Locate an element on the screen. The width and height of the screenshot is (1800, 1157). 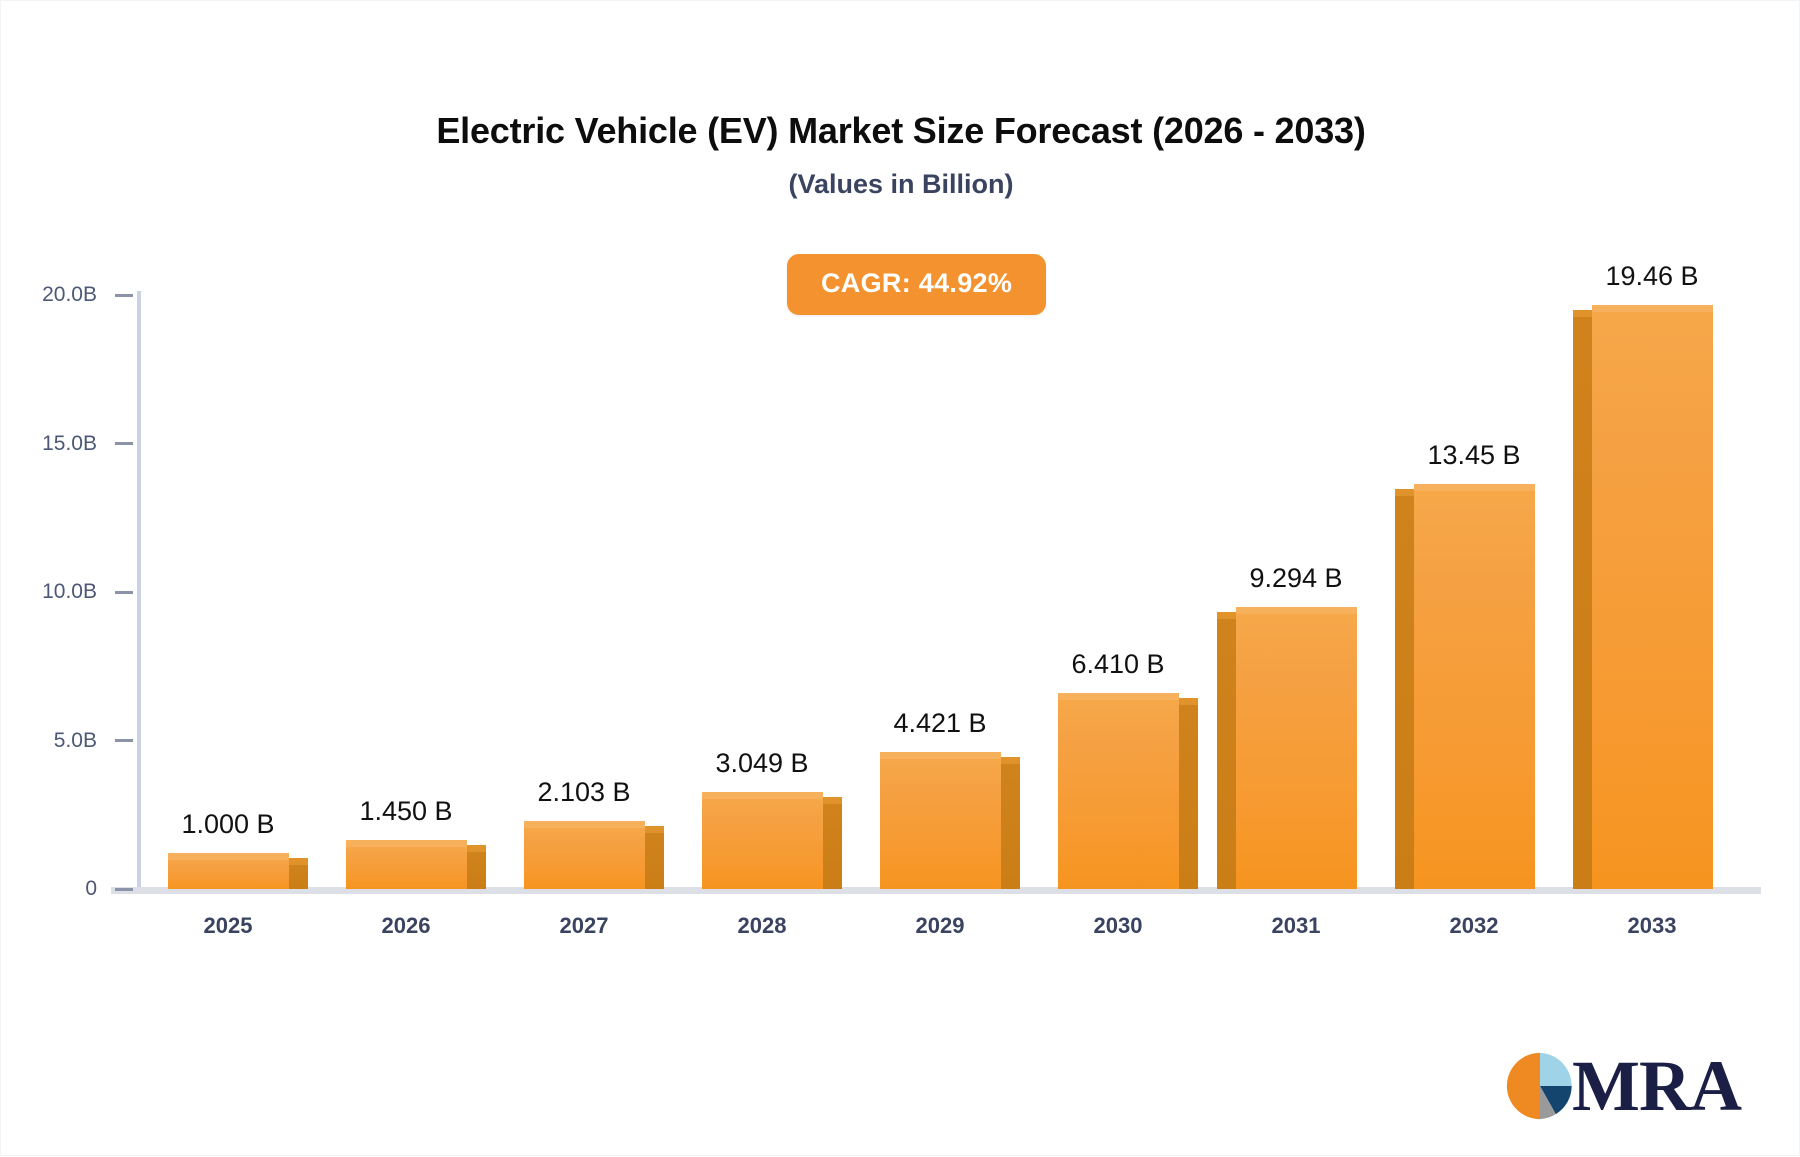
y-axis-tick: 15.0B is located at coordinates (67, 443).